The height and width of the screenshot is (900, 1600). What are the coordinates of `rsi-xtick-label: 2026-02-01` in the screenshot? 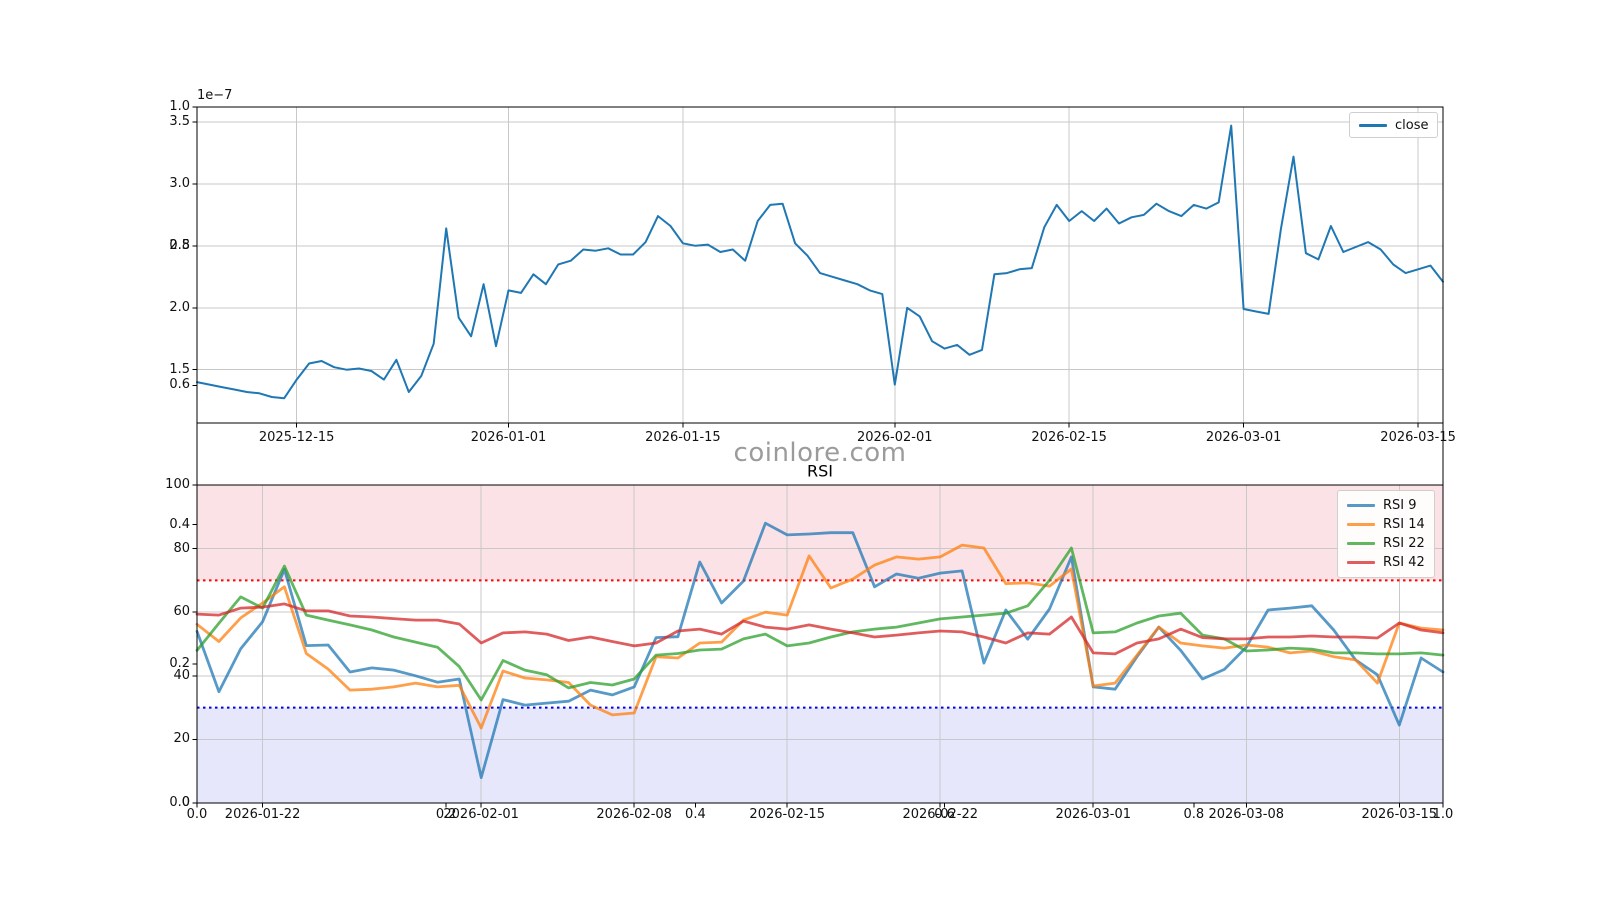 It's located at (481, 814).